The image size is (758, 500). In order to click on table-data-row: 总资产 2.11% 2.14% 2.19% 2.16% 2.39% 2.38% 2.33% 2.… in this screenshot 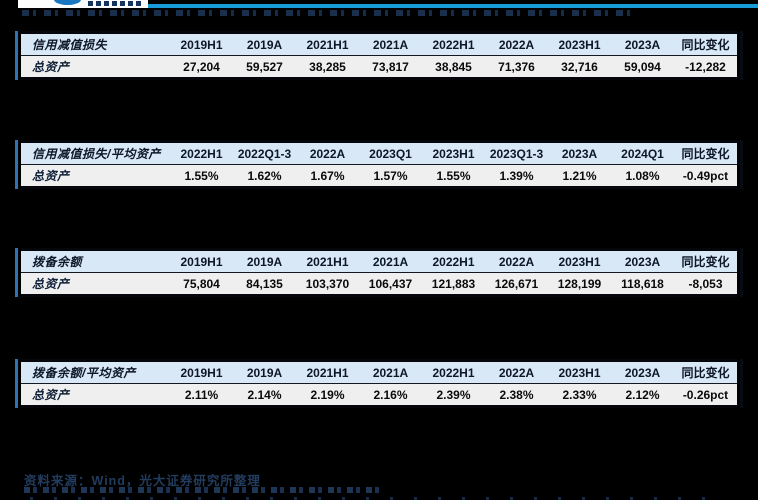, I will do `click(379, 394)`.